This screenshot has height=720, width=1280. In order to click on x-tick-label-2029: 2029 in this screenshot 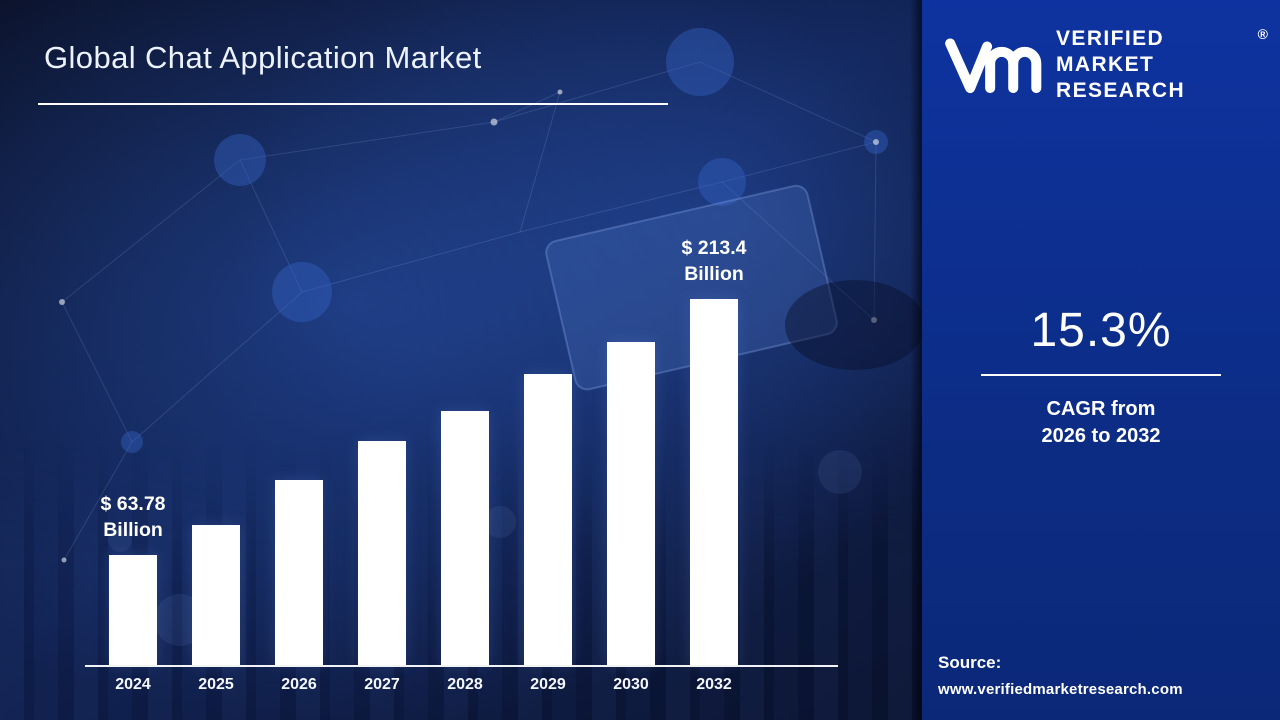, I will do `click(548, 684)`.